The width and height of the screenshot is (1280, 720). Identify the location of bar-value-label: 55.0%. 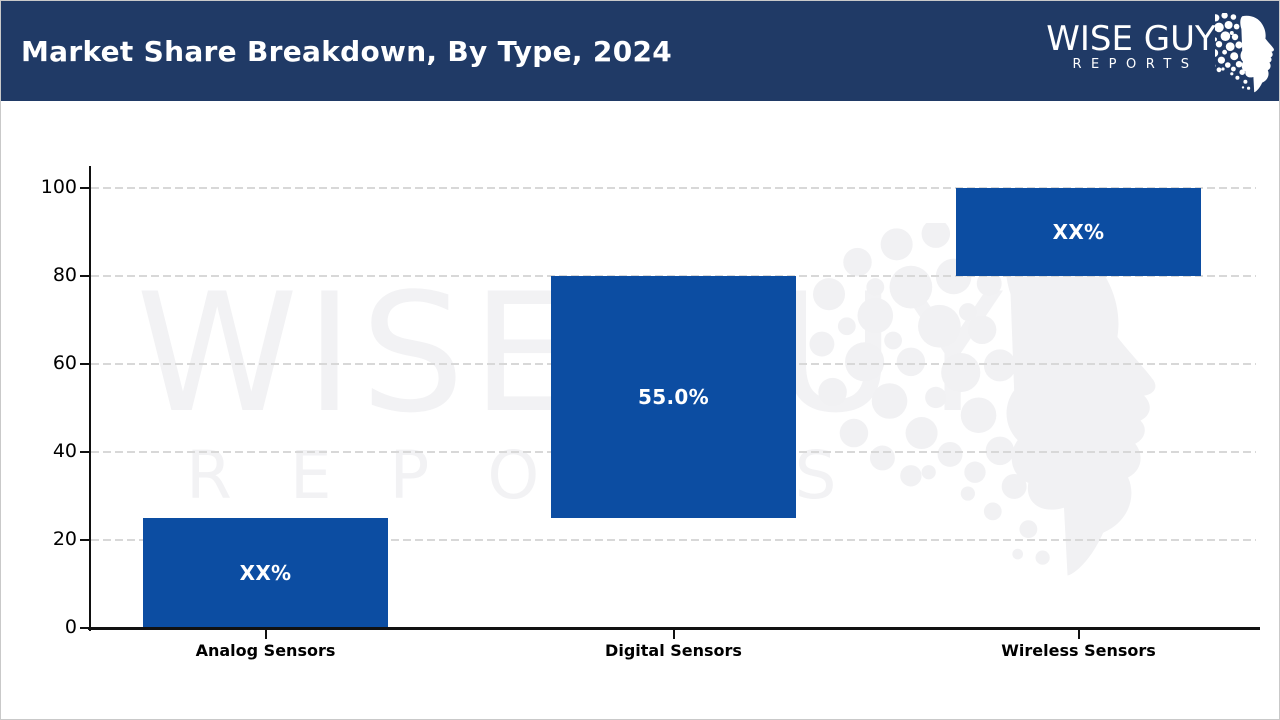
(673, 397).